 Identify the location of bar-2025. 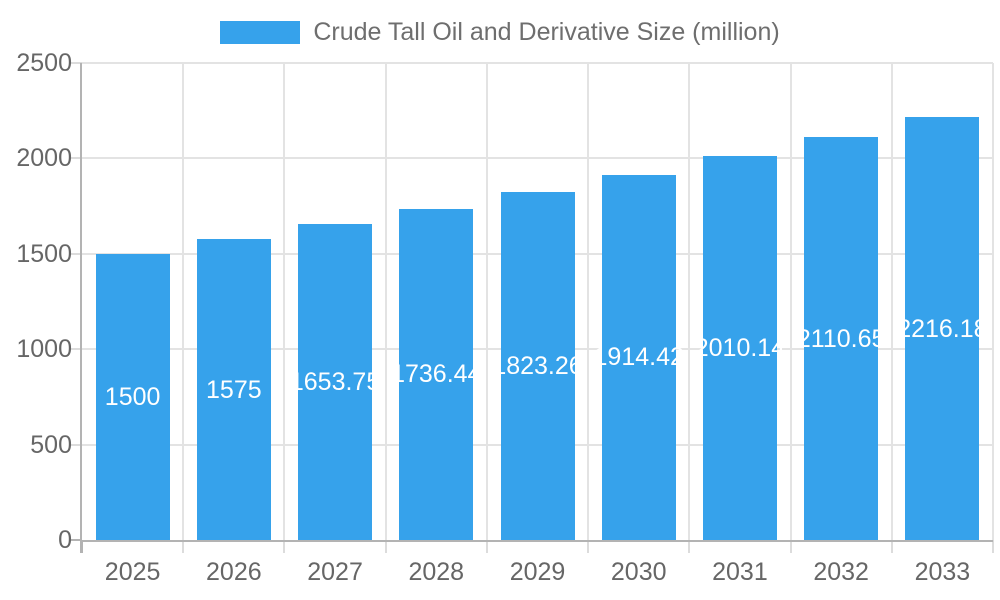
(132, 396).